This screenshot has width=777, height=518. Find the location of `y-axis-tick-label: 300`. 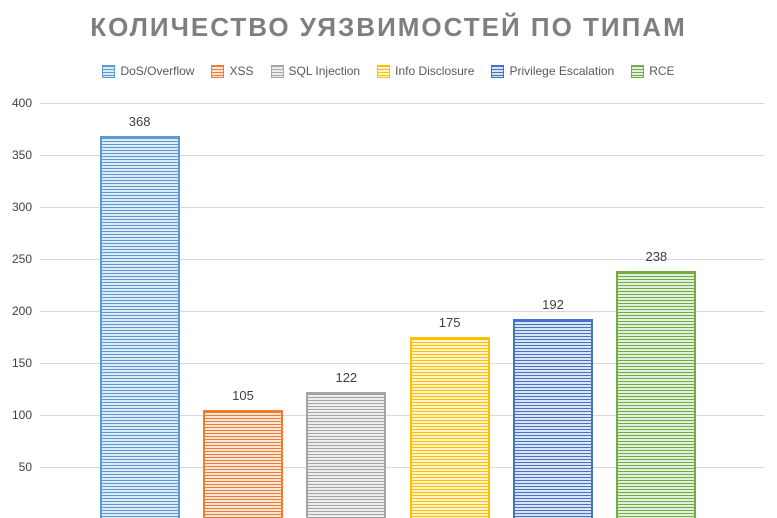

y-axis-tick-label: 300 is located at coordinates (21, 207).